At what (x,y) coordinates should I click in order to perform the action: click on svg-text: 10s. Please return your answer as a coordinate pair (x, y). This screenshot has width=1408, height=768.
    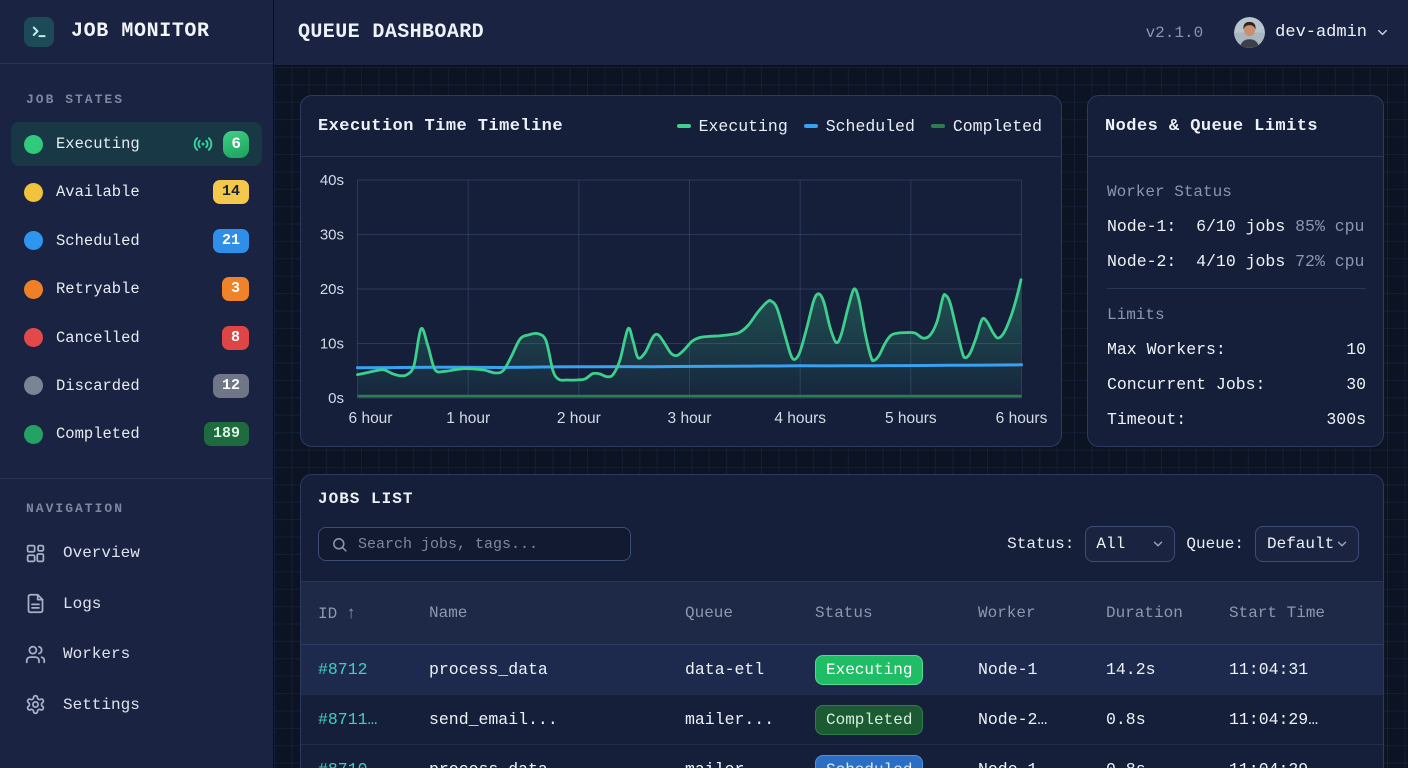
    Looking at the image, I should click on (332, 344).